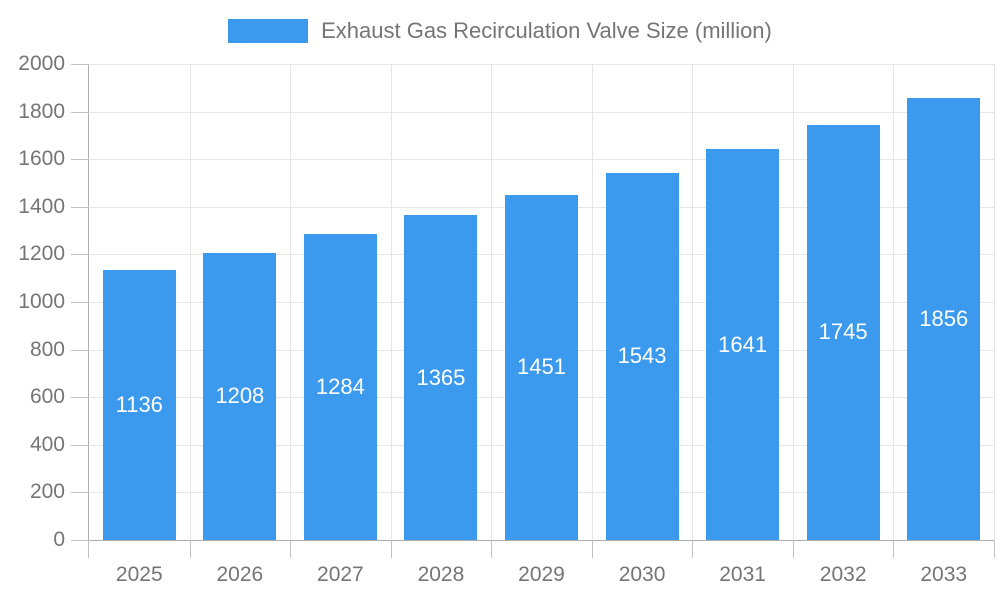  I want to click on bar-value-label: 1136, so click(139, 404).